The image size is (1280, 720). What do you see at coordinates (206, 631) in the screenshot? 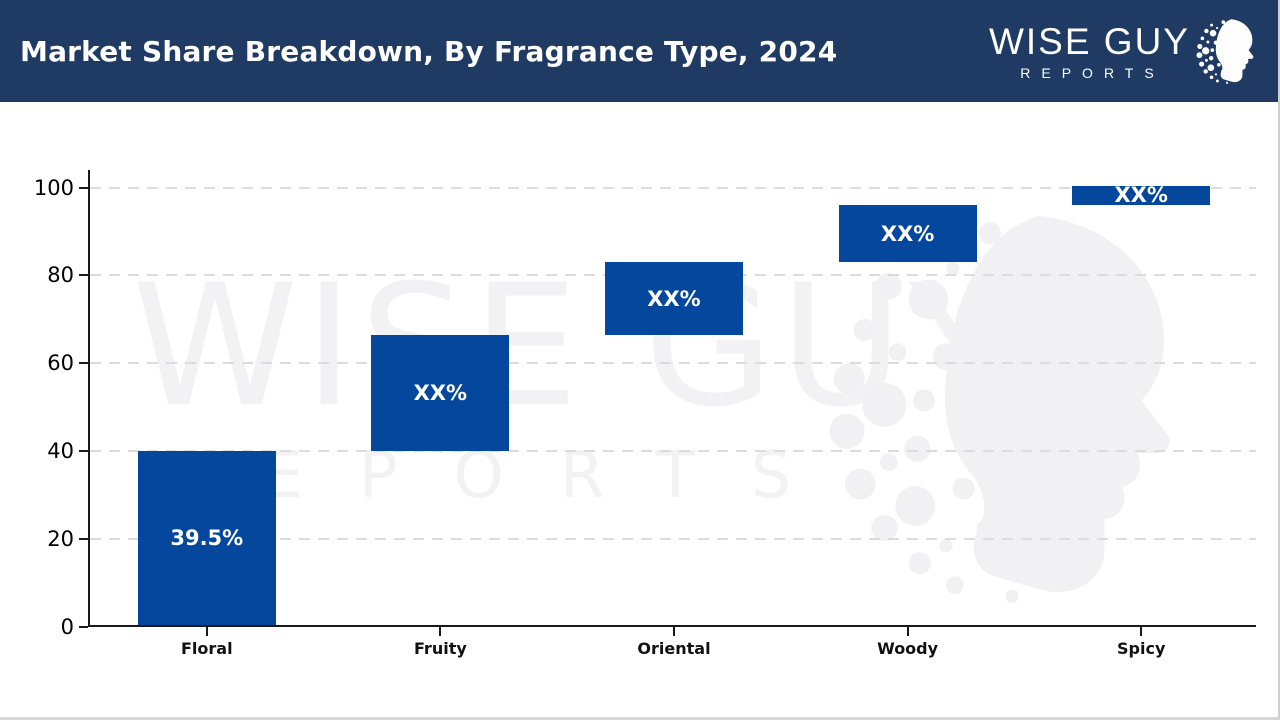
I see `x-tick-mark-floral` at bounding box center [206, 631].